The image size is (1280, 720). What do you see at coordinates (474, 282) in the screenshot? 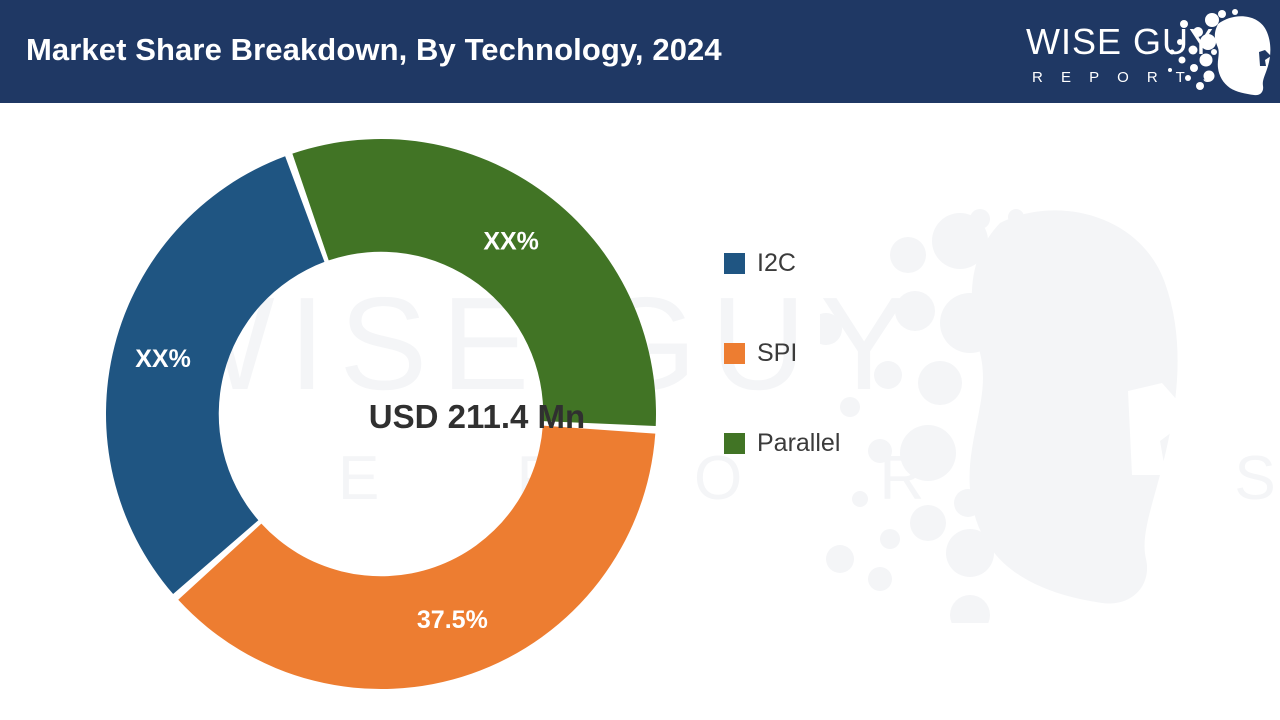
I see `donut-slice-parallel` at bounding box center [474, 282].